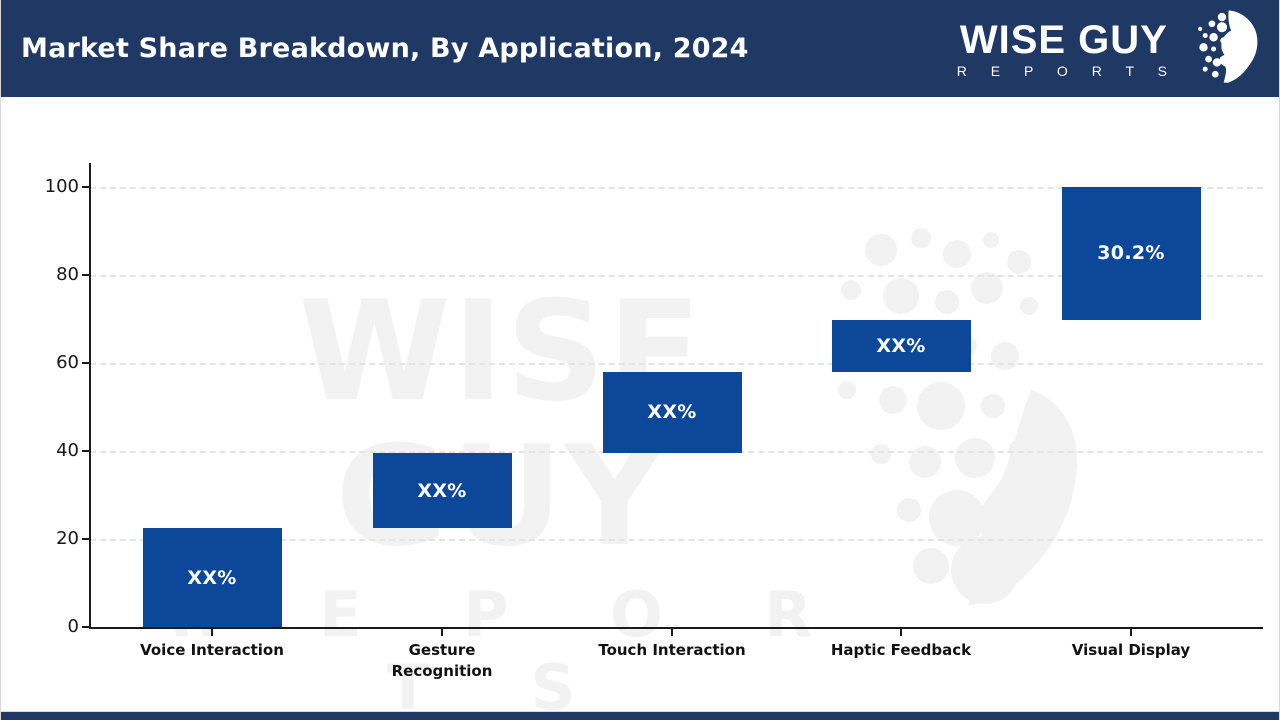  I want to click on bar-value-label: 30.2%, so click(1131, 253).